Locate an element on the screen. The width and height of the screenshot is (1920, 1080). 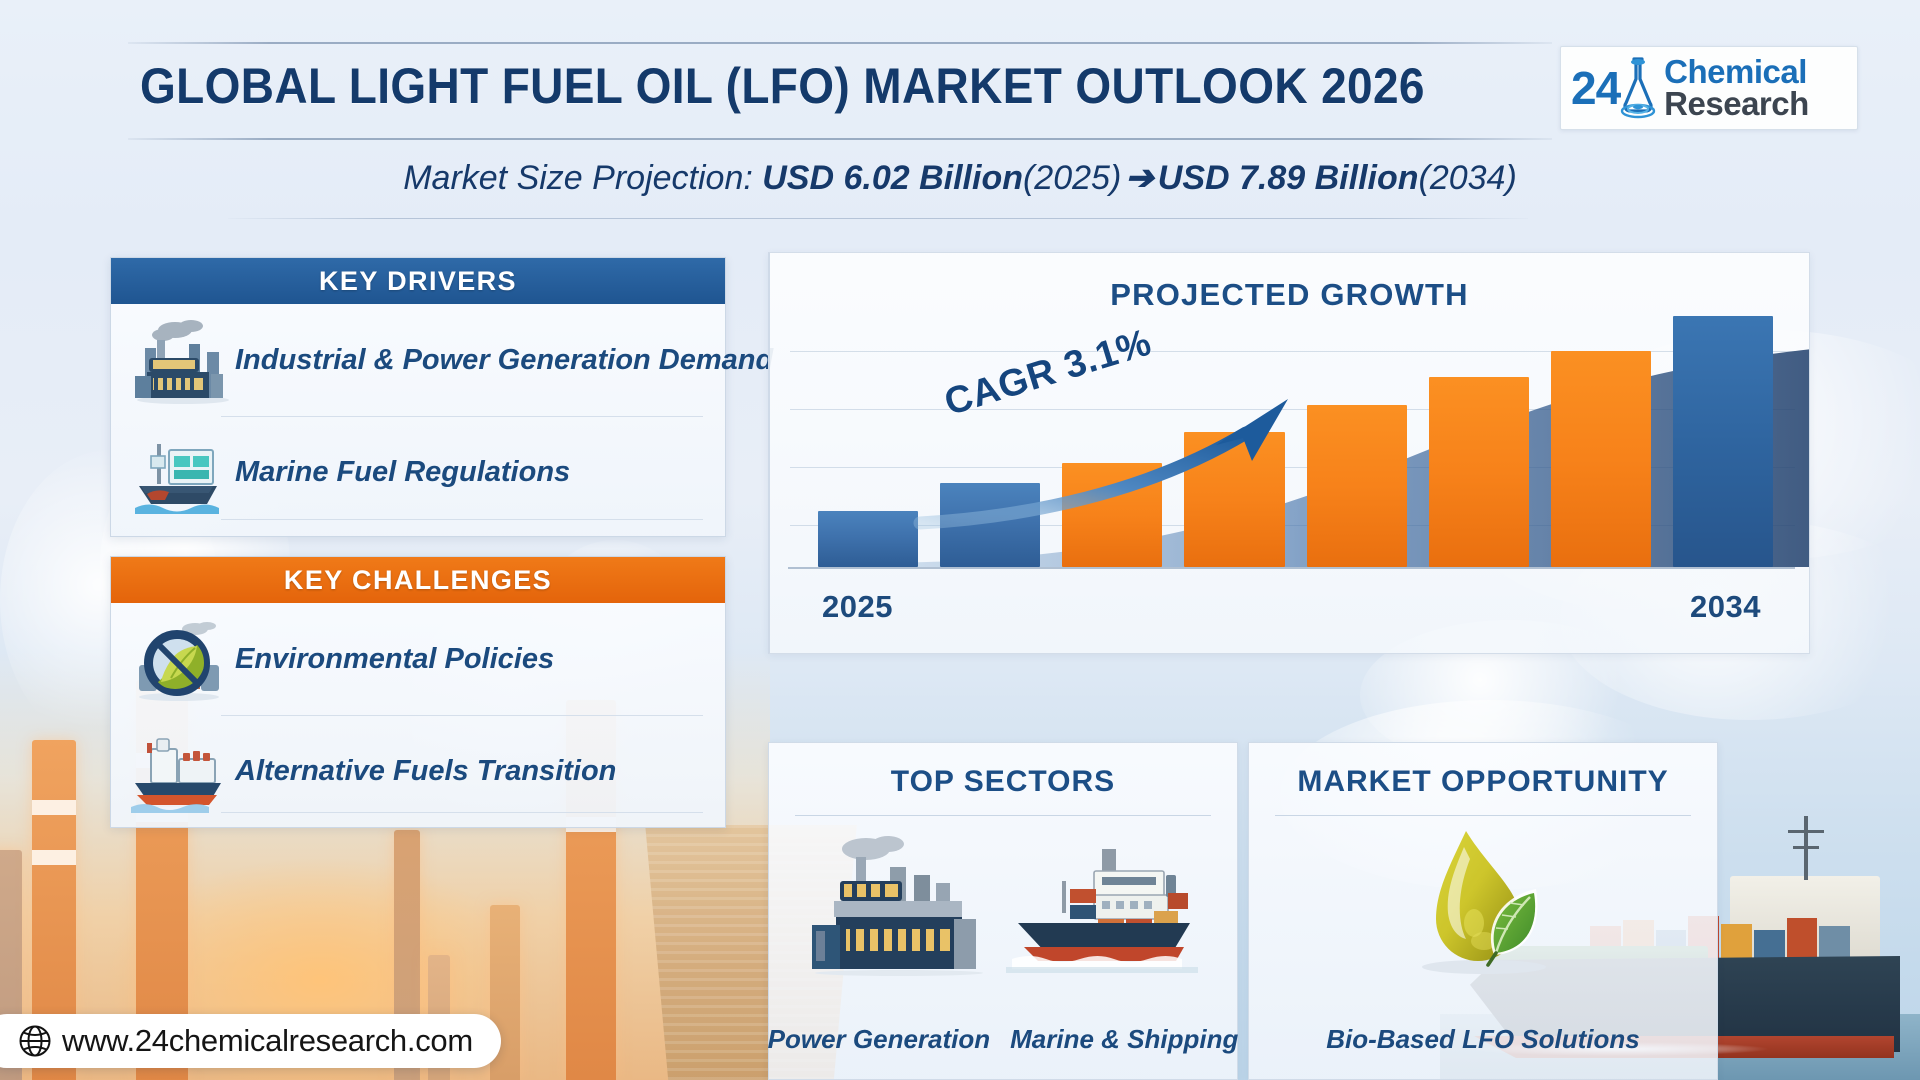
logo-wordmark: Chemical Research is located at coordinates (1736, 87).